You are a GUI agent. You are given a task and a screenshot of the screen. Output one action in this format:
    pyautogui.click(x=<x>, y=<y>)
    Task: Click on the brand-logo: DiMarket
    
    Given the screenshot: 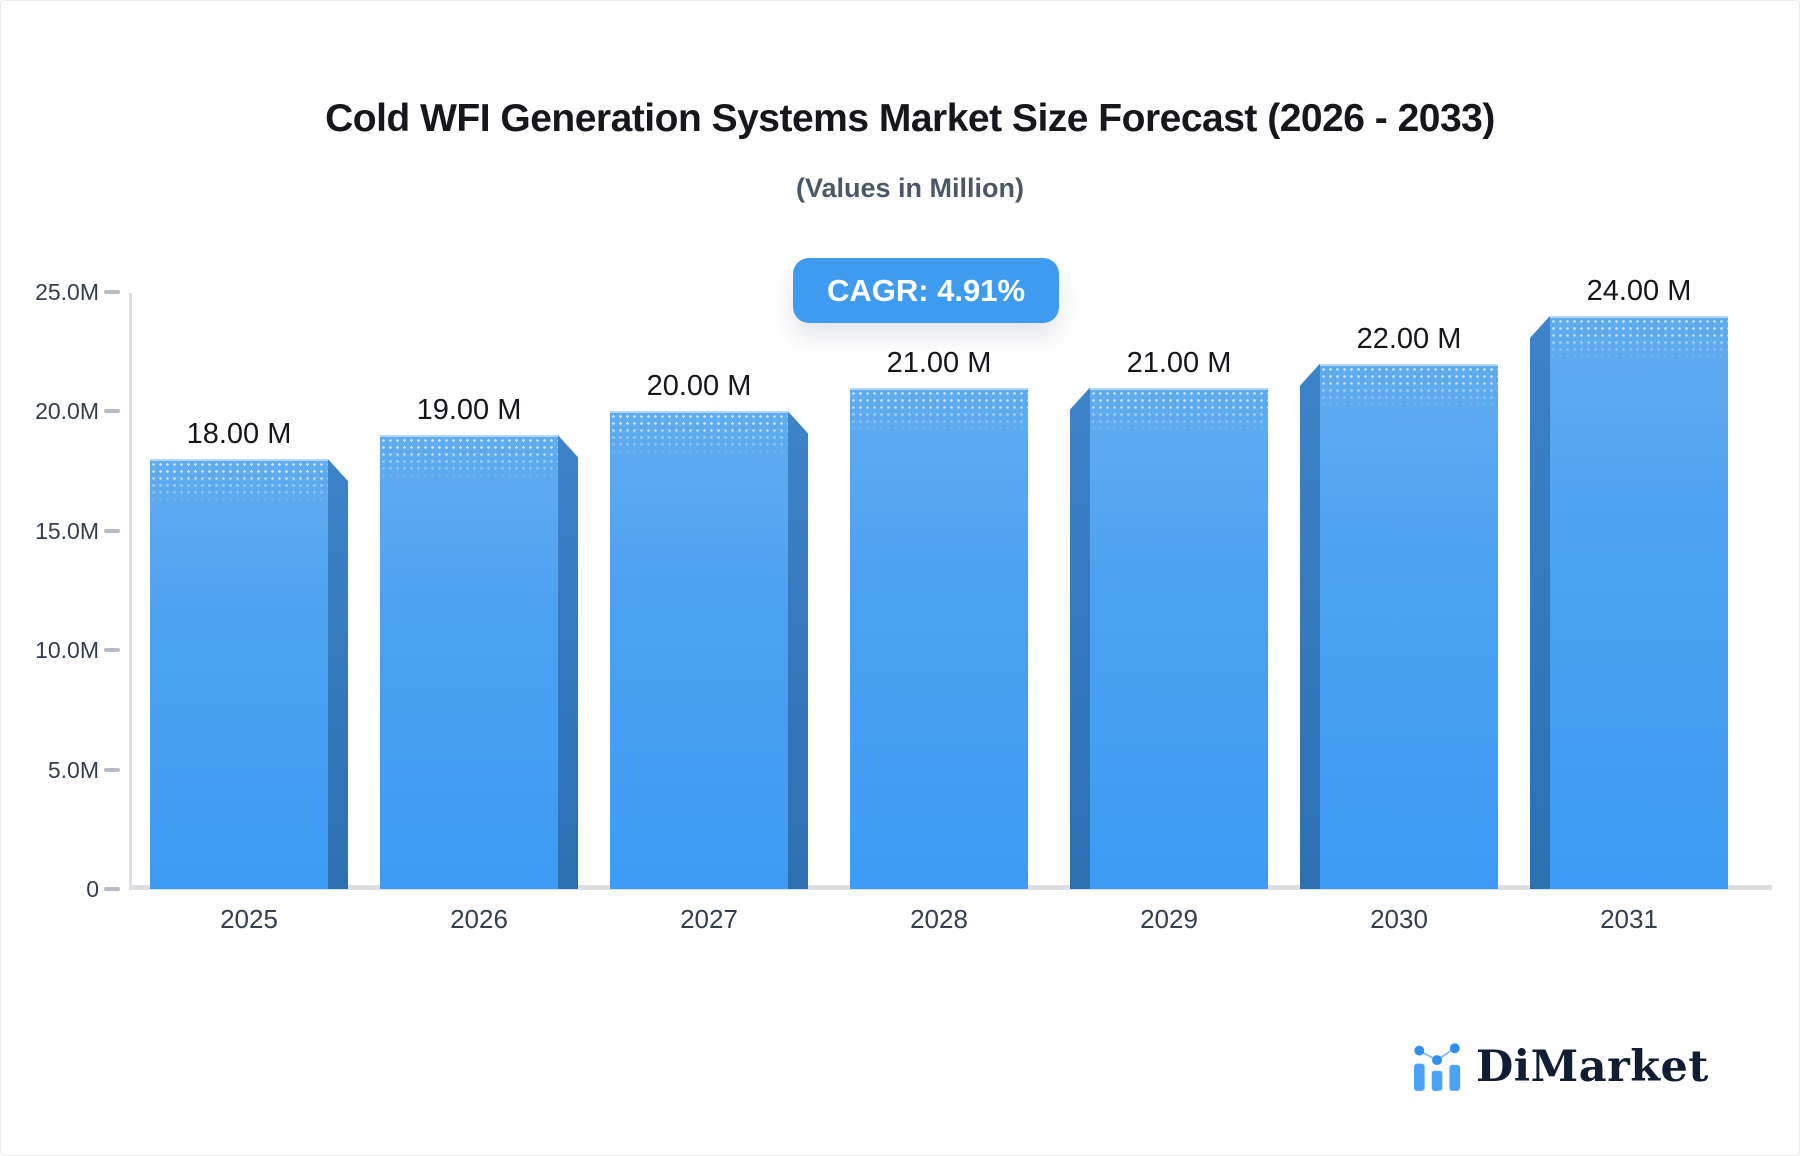 What is the action you would take?
    pyautogui.click(x=1561, y=1066)
    